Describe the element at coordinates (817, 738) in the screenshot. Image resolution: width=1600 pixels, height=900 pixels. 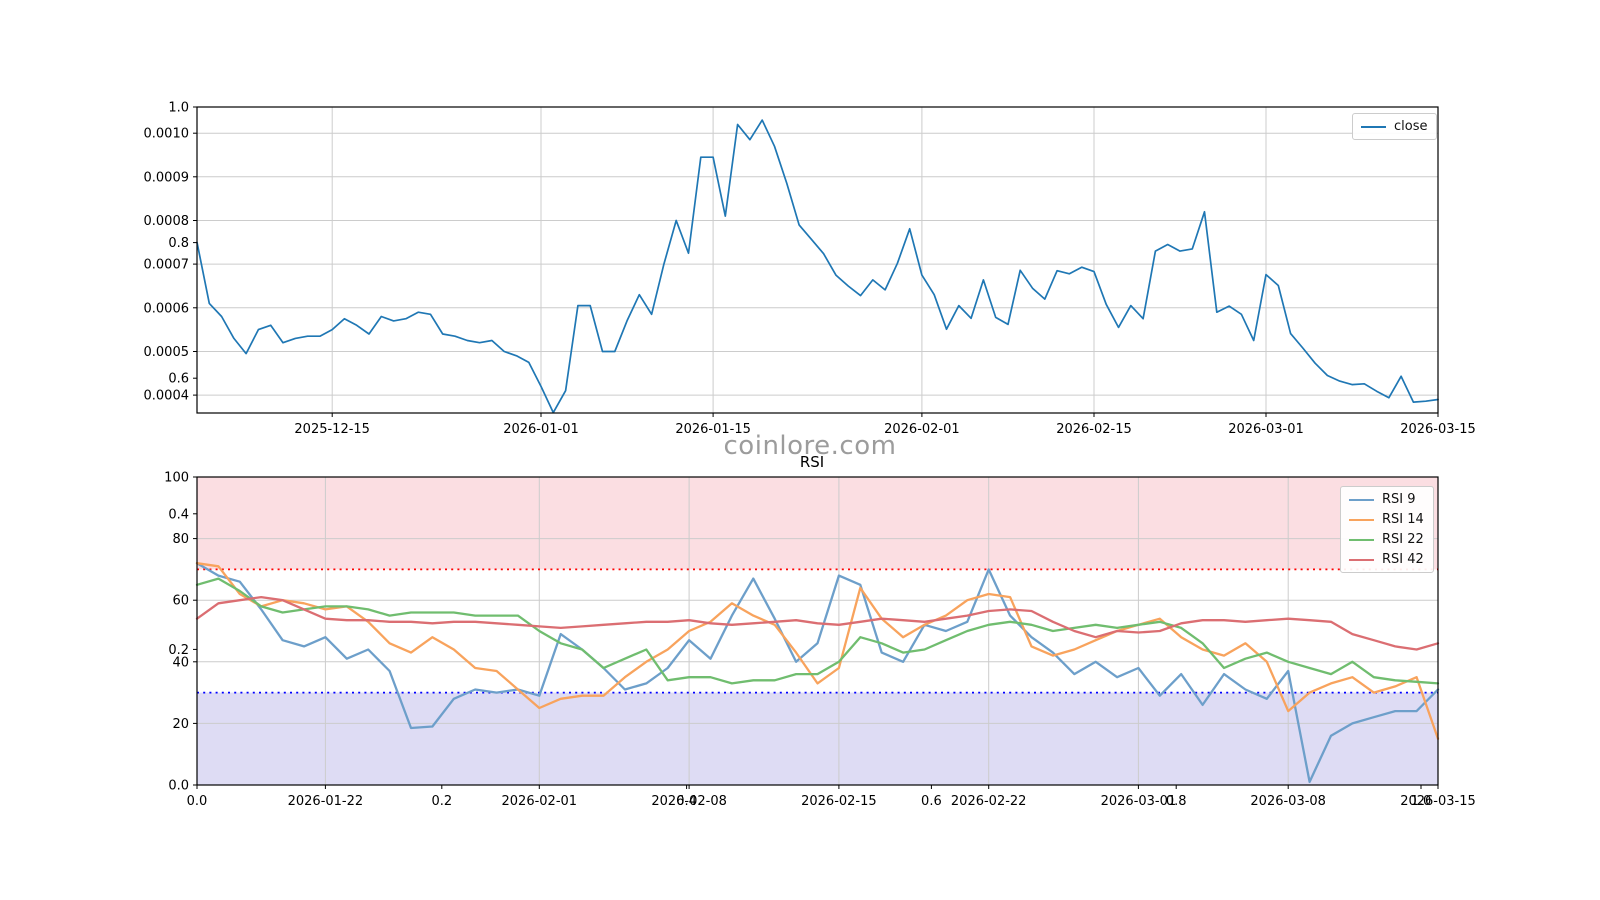
I see `oversold-band` at that location.